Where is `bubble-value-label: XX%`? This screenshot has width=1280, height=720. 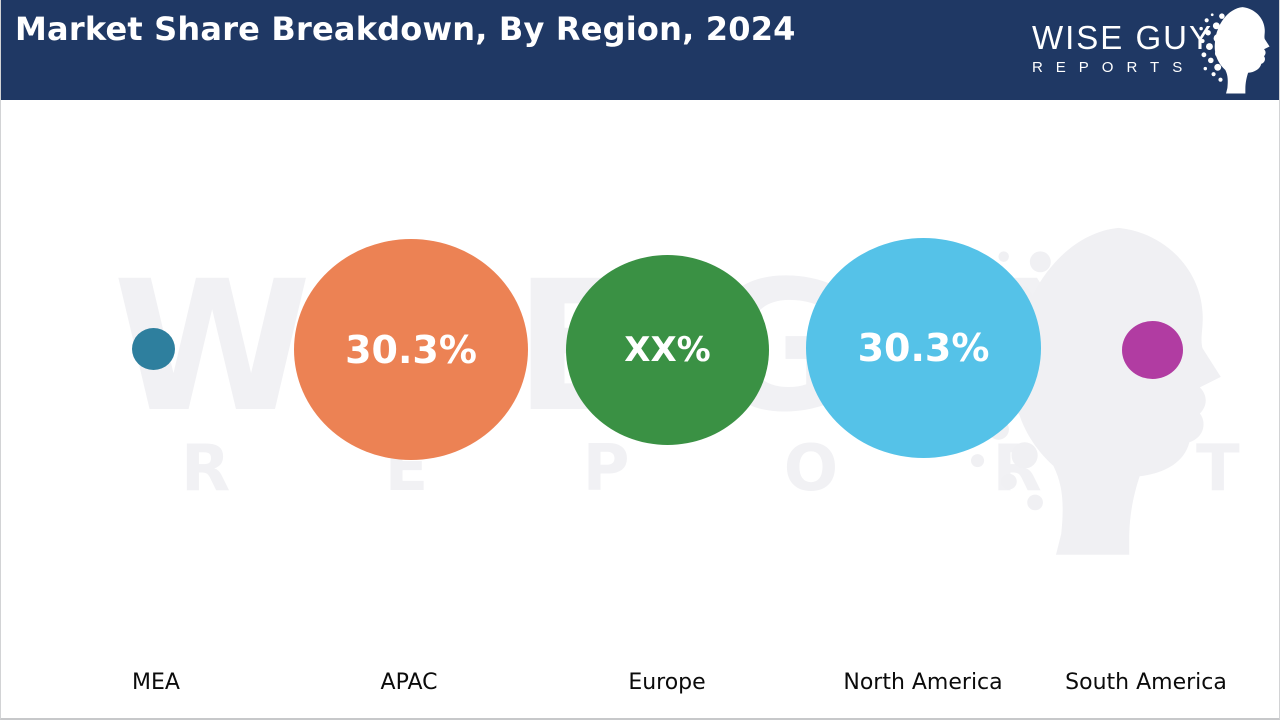 bubble-value-label: XX% is located at coordinates (667, 350).